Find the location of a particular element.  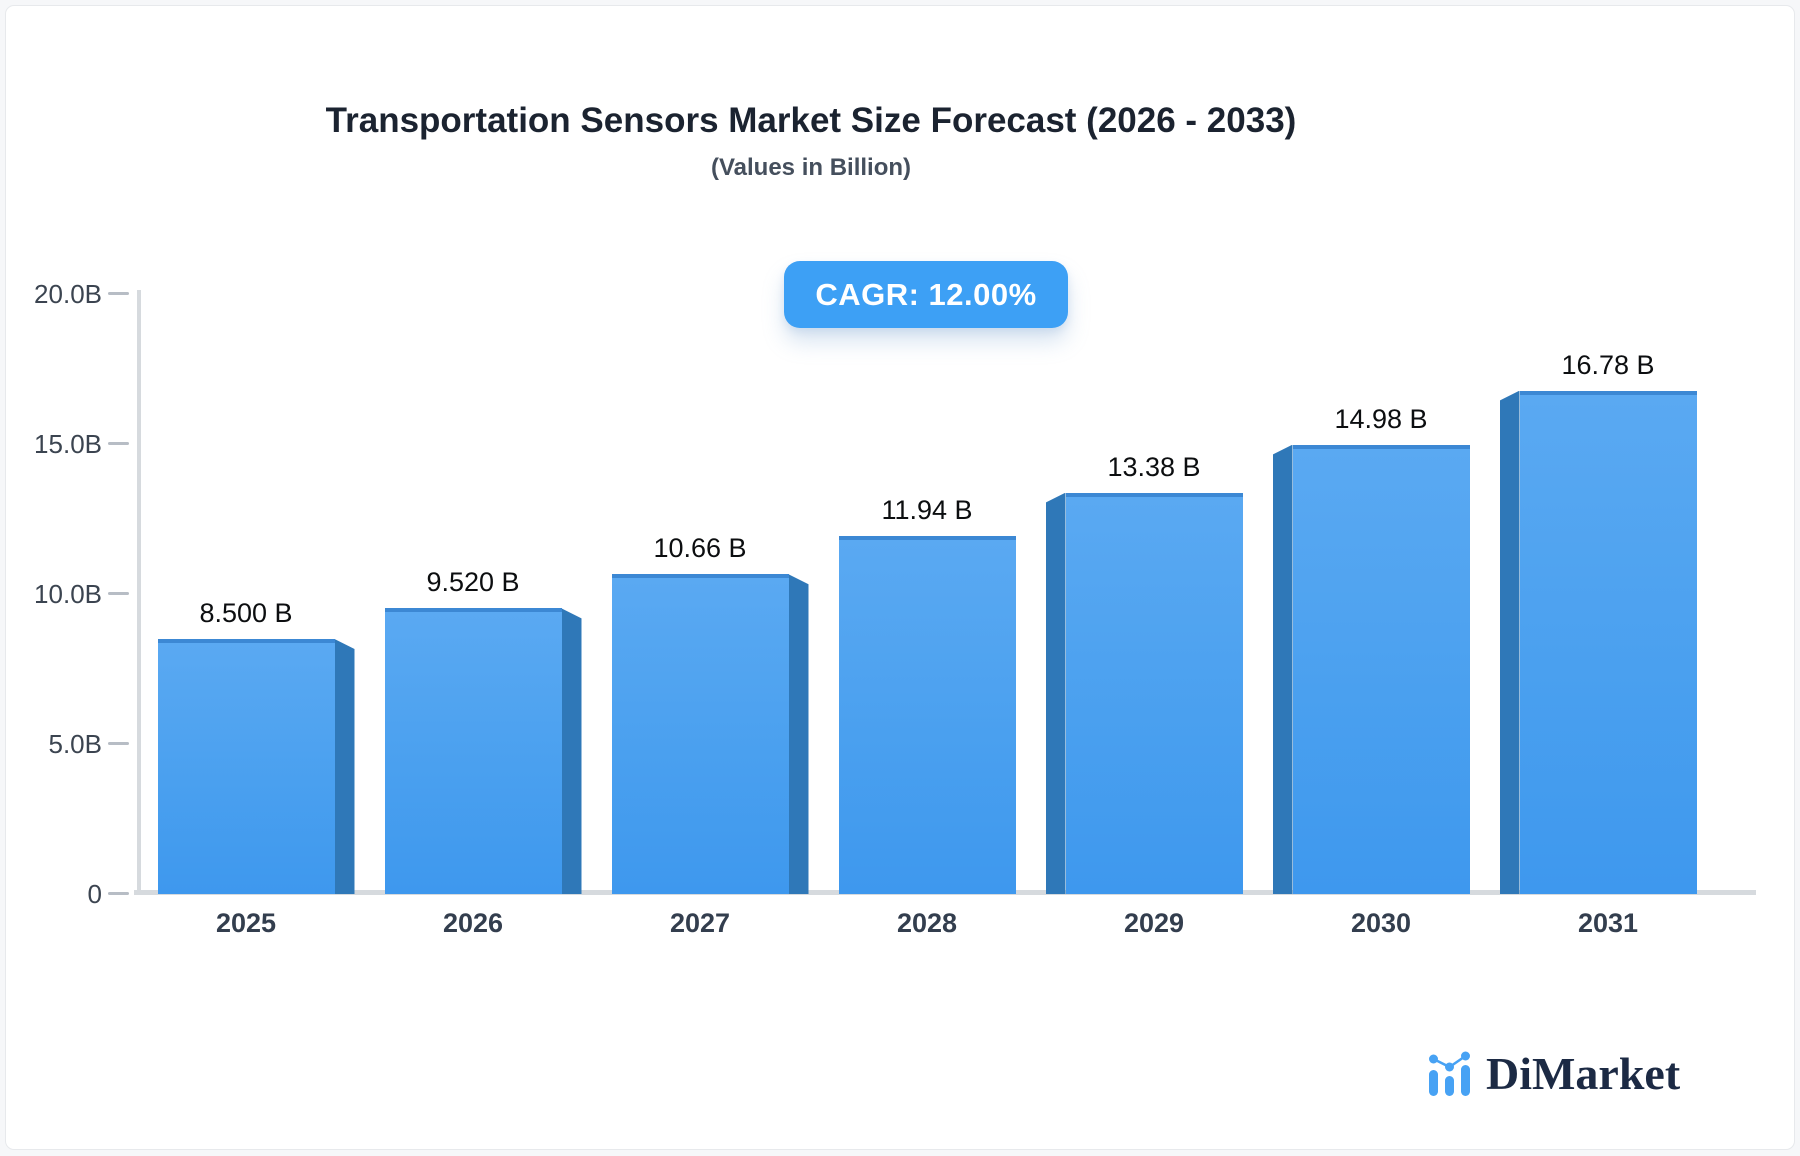

cagr-badge: CAGR: 12.00% is located at coordinates (926, 294).